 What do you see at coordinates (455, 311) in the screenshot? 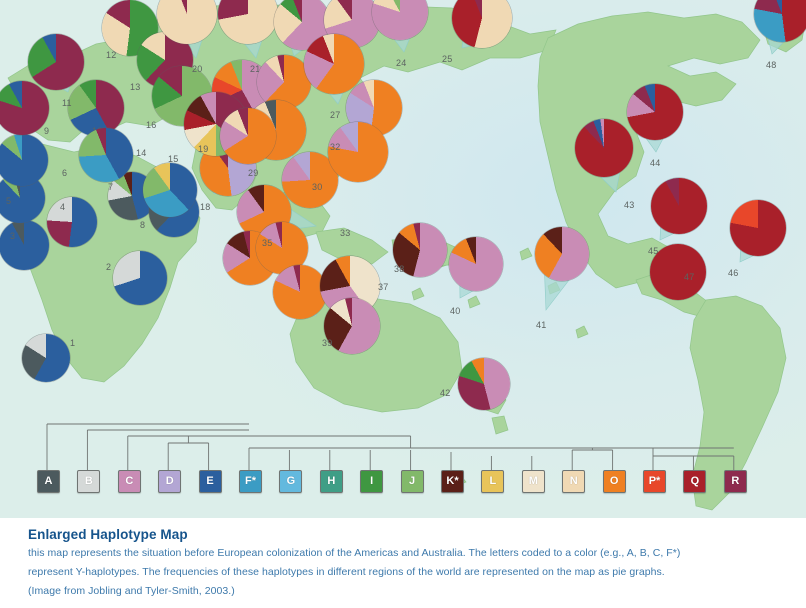
I see `pie-label-40: 40` at bounding box center [455, 311].